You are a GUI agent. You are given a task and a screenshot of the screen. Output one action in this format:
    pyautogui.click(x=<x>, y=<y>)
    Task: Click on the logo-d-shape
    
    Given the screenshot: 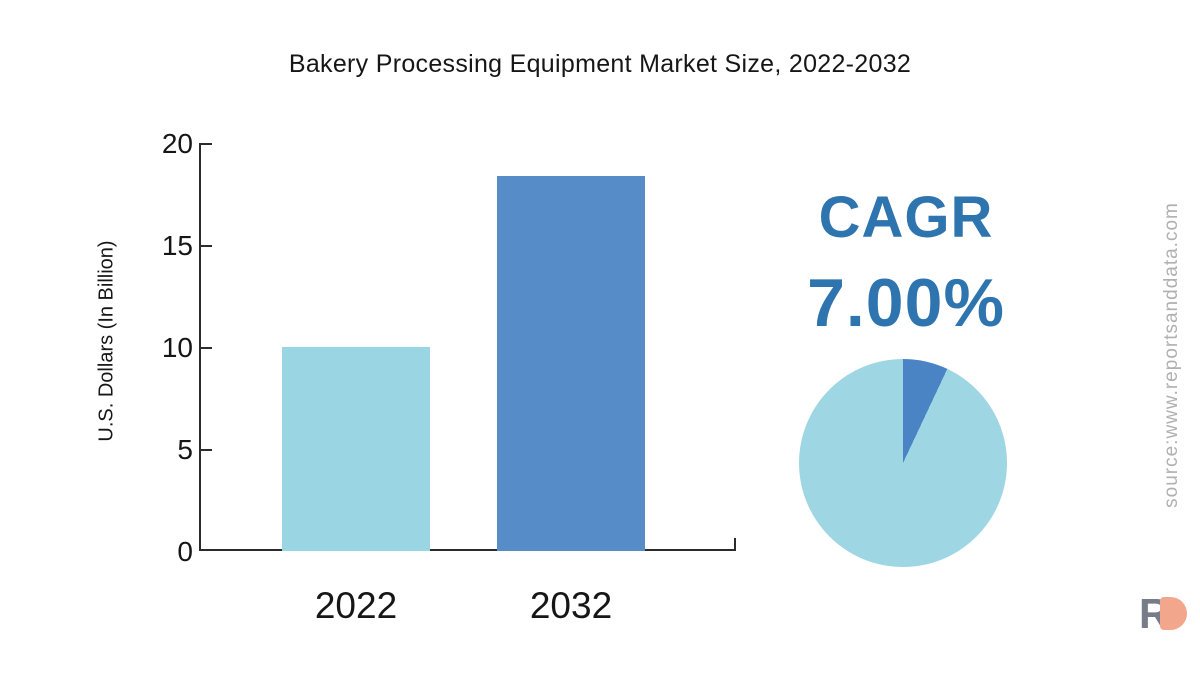 What is the action you would take?
    pyautogui.click(x=1173, y=613)
    